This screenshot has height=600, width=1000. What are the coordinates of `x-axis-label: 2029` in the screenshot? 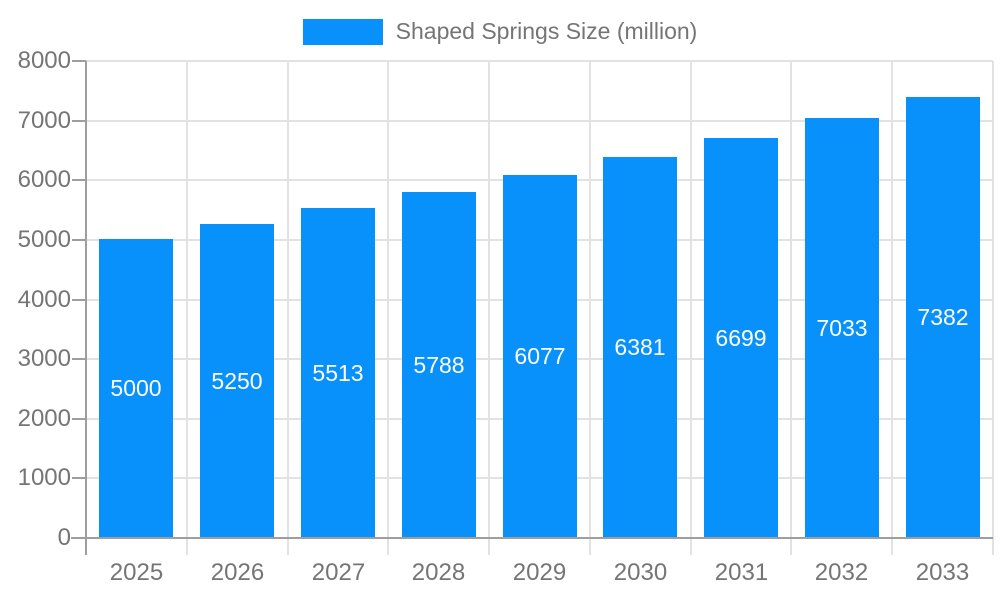 It's located at (539, 572).